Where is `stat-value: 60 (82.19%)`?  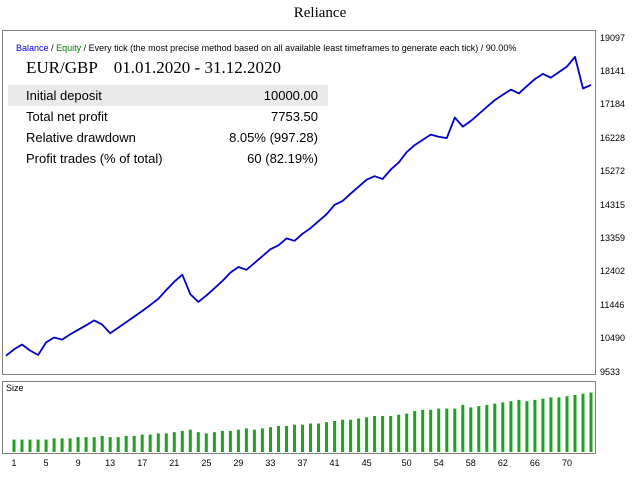 stat-value: 60 (82.19%) is located at coordinates (282, 158).